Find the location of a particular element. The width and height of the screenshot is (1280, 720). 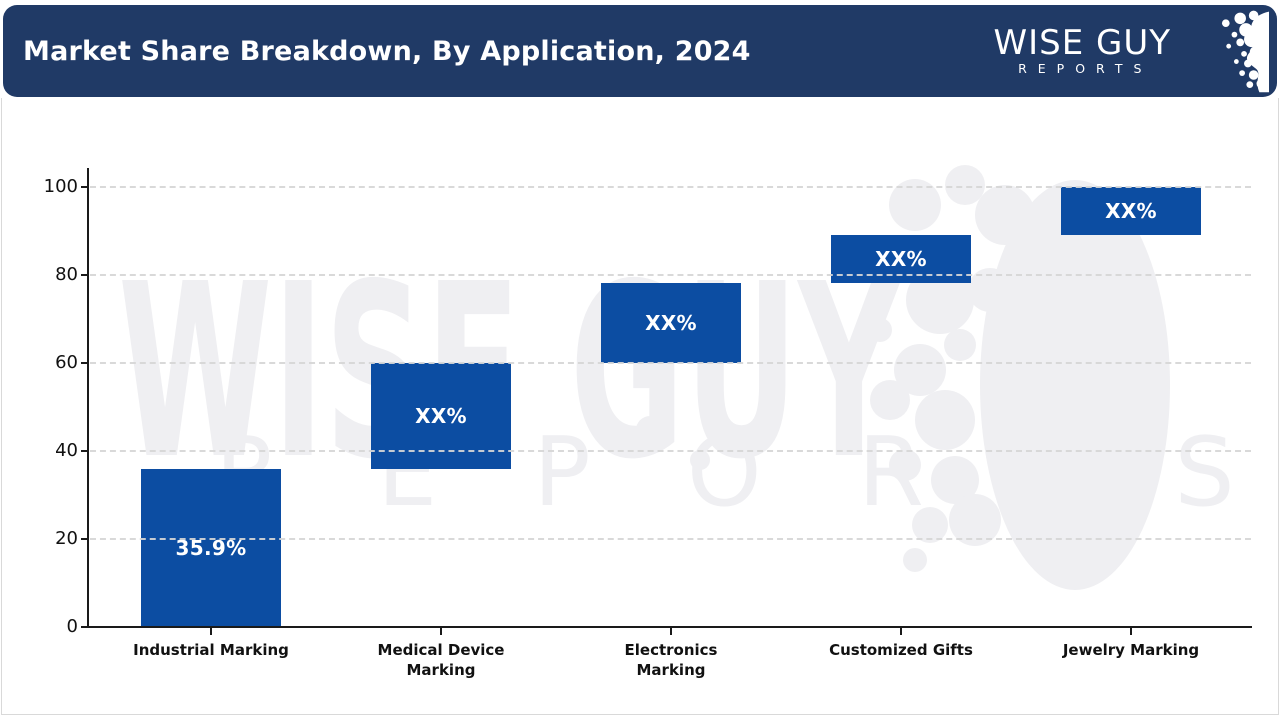

category-label-line: Jewelry Marking is located at coordinates (1131, 650).